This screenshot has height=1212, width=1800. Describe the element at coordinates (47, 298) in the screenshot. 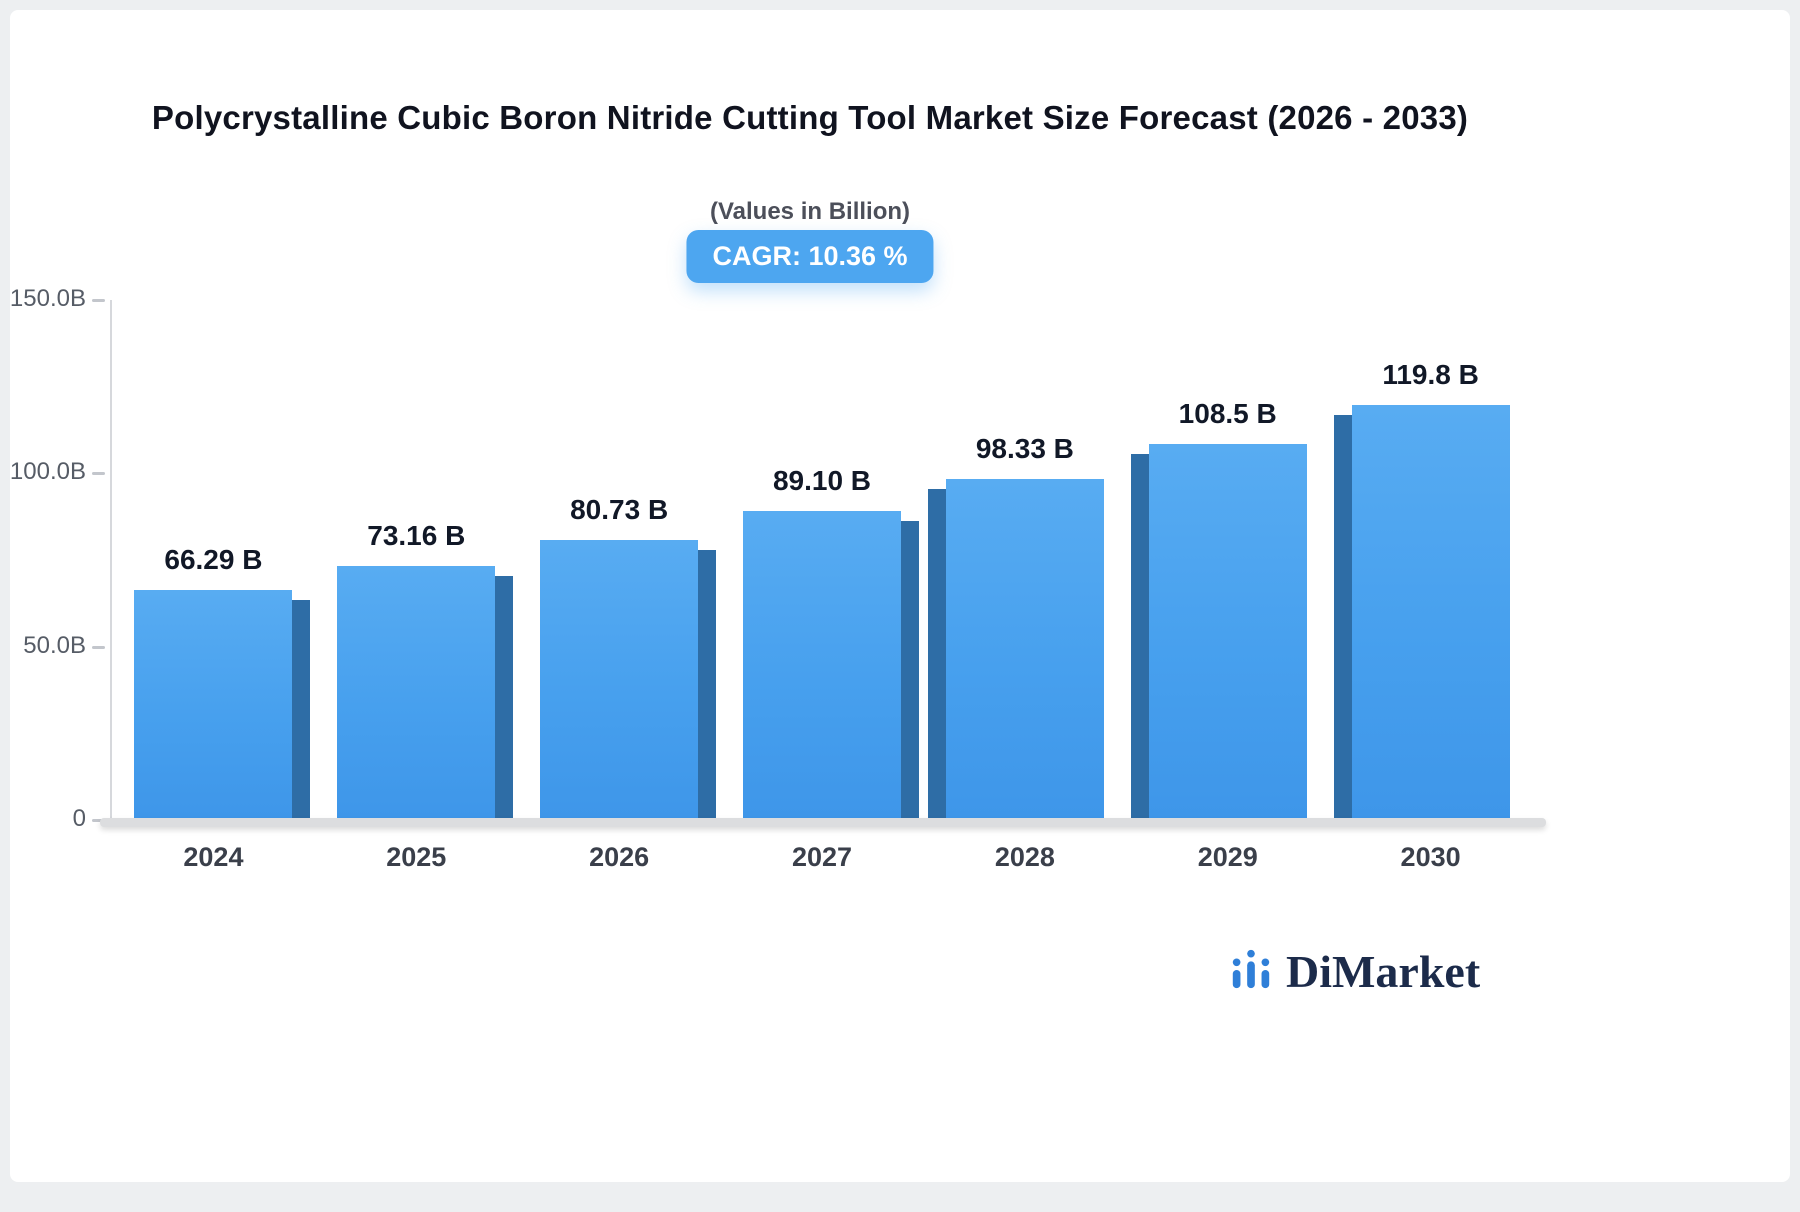

I see `y-tick-label: 150.0B` at that location.